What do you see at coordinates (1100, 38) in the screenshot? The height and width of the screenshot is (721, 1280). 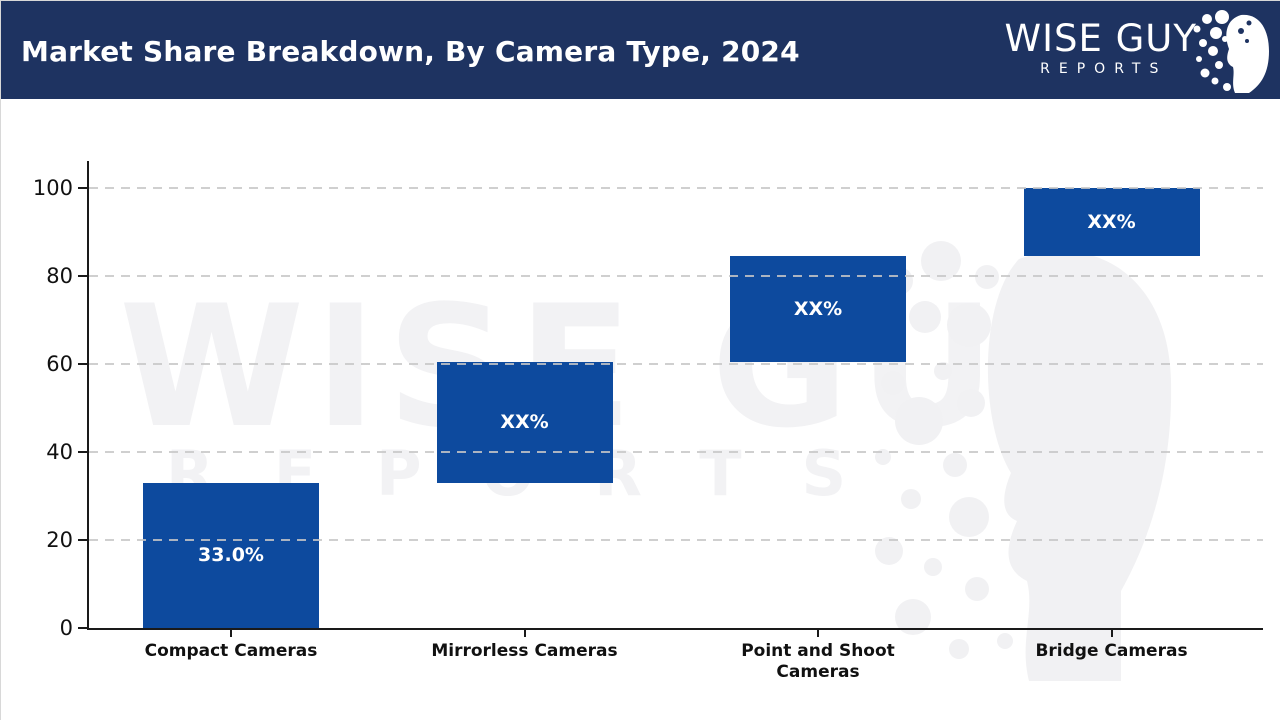 I see `logo-wordmark-line1: WISE GUY` at bounding box center [1100, 38].